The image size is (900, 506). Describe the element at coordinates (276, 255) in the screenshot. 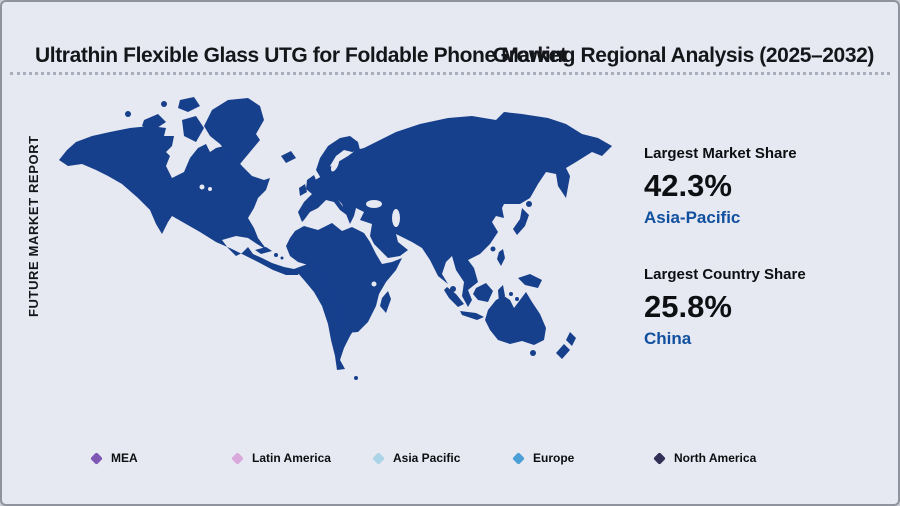

I see `island-hispaniola` at that location.